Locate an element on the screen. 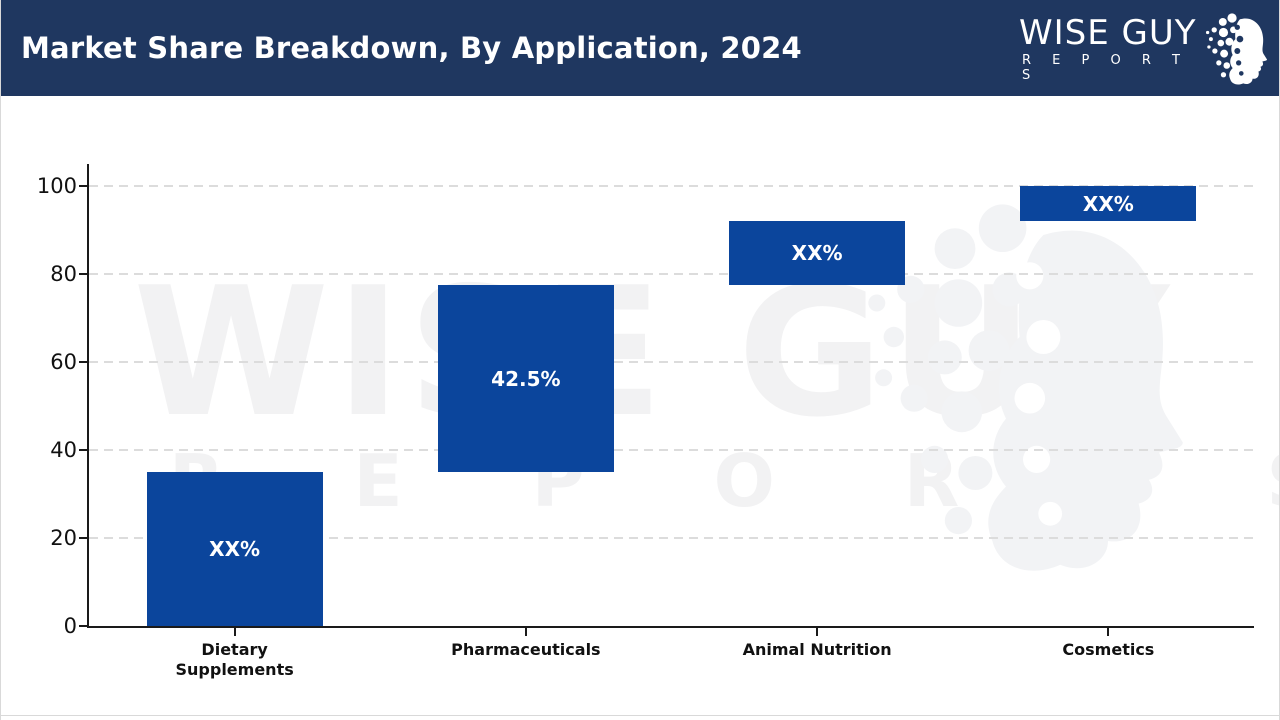 This screenshot has height=720, width=1280. y-tick-label-100: 100 is located at coordinates (56, 186).